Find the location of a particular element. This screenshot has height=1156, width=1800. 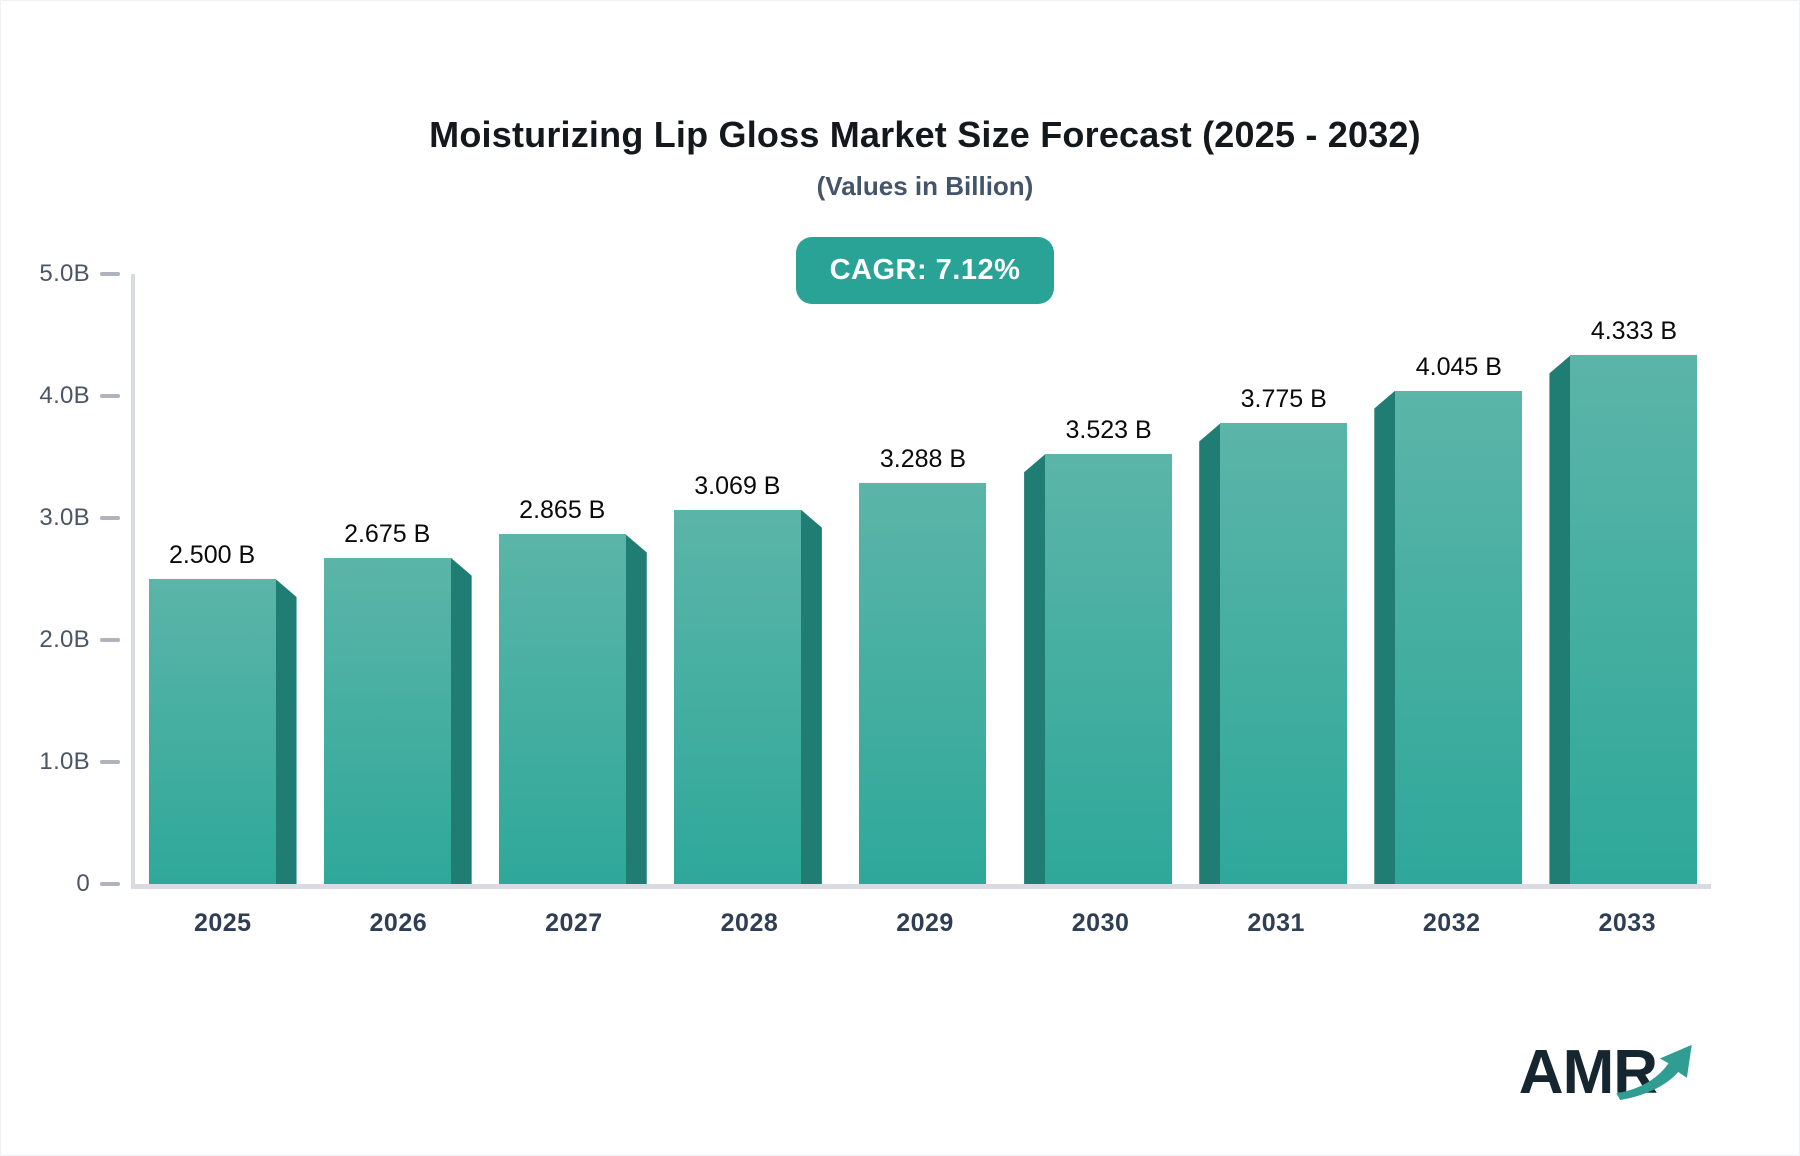

y-tick-label: 5.0B is located at coordinates (64, 273).